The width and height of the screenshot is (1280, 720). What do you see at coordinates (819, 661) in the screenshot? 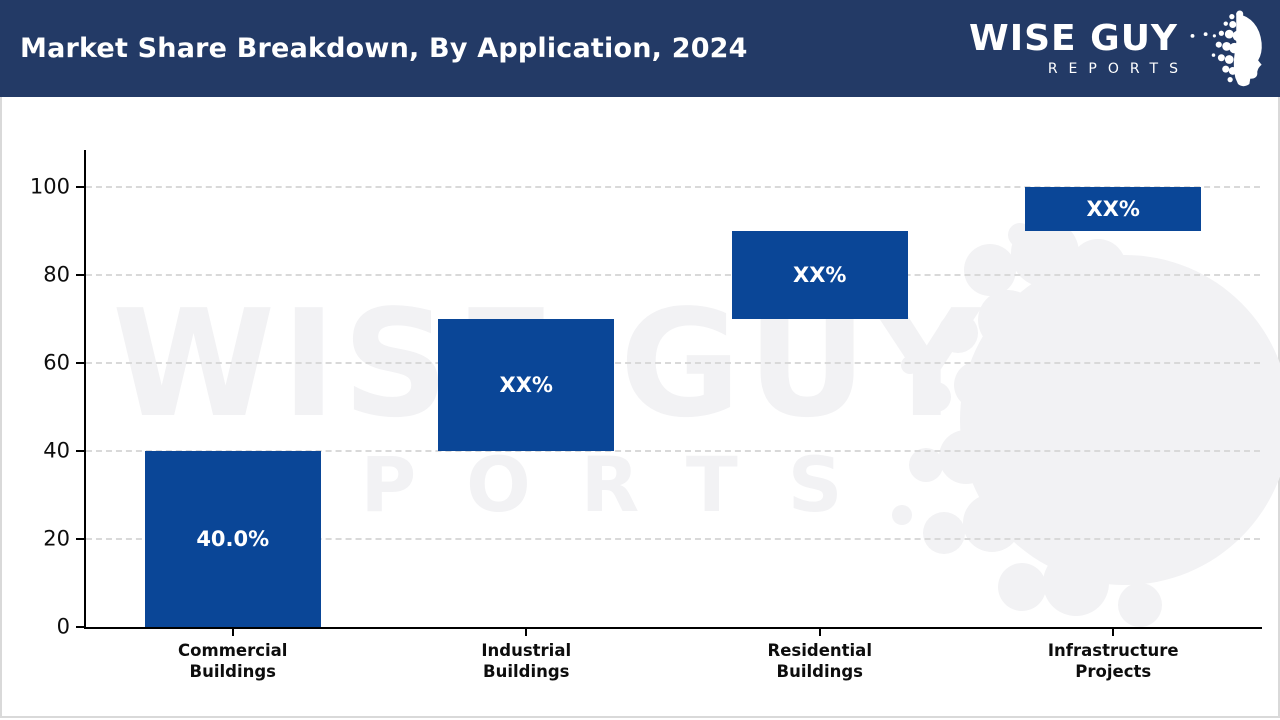
I see `x-tick-label-residential-buildings: Residential Buildings` at bounding box center [819, 661].